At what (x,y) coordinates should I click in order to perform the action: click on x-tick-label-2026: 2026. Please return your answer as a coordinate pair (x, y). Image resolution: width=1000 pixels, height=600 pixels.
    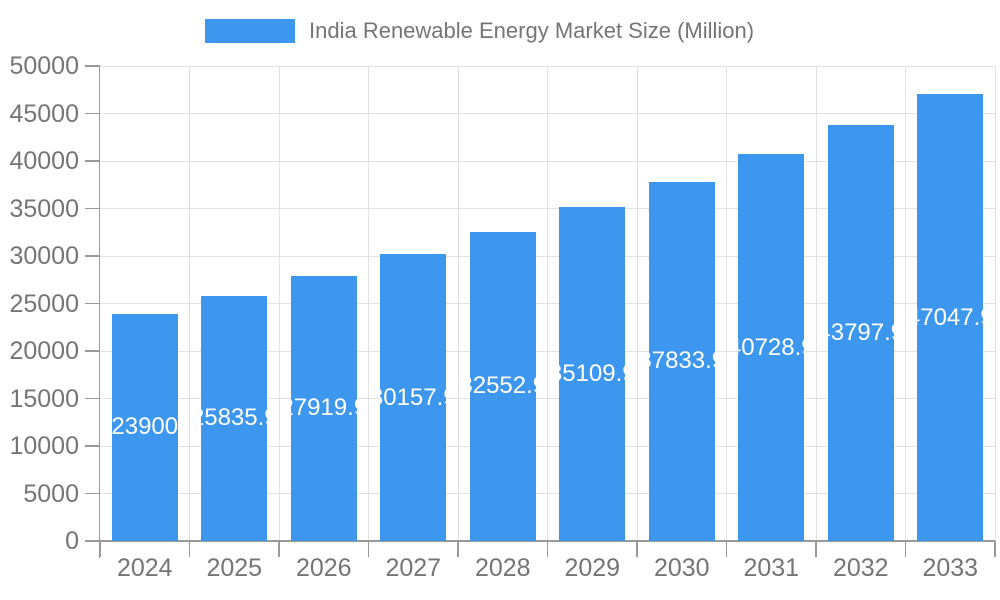
    Looking at the image, I should click on (323, 568).